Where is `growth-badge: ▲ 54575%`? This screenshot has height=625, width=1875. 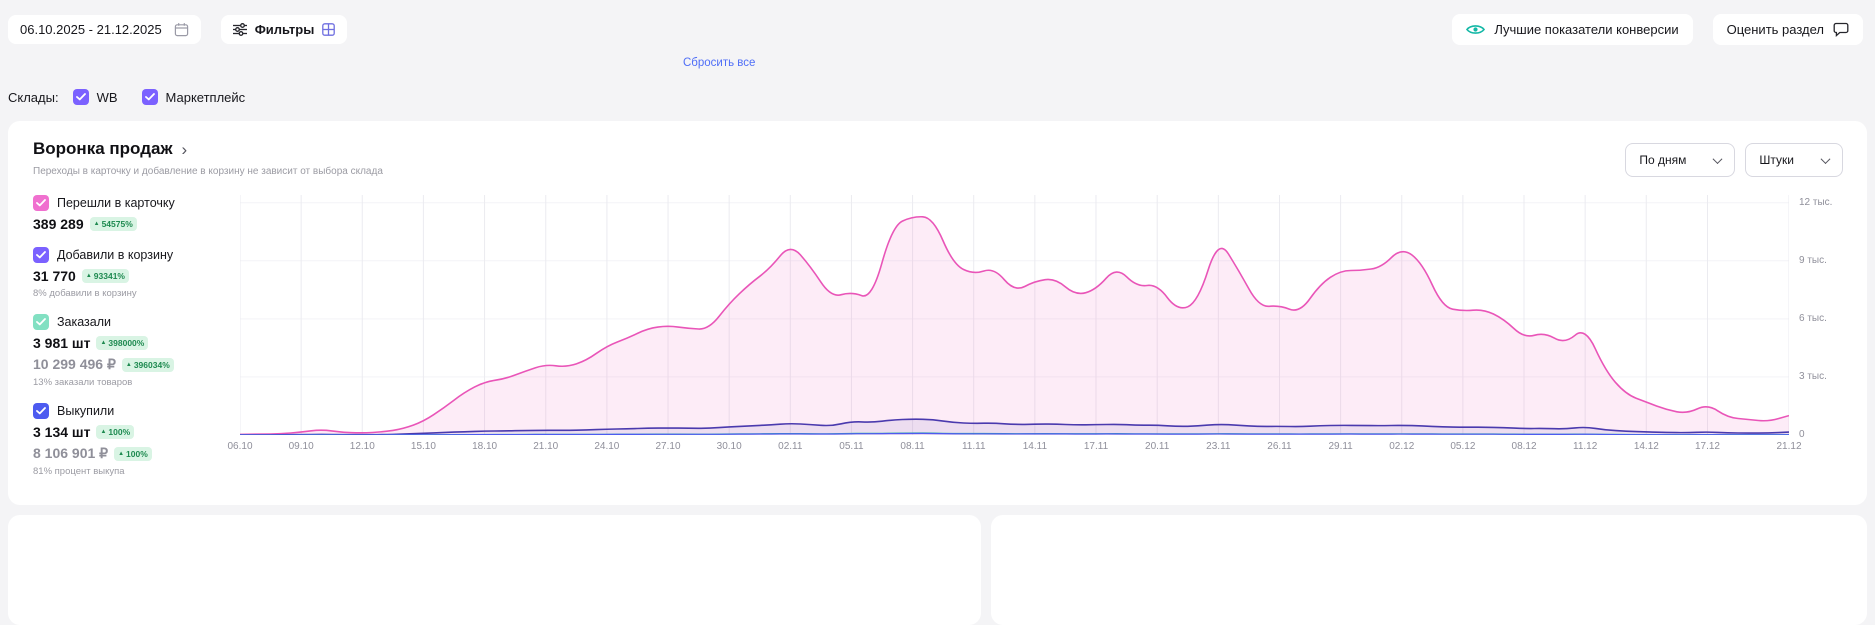 growth-badge: ▲ 54575% is located at coordinates (113, 224).